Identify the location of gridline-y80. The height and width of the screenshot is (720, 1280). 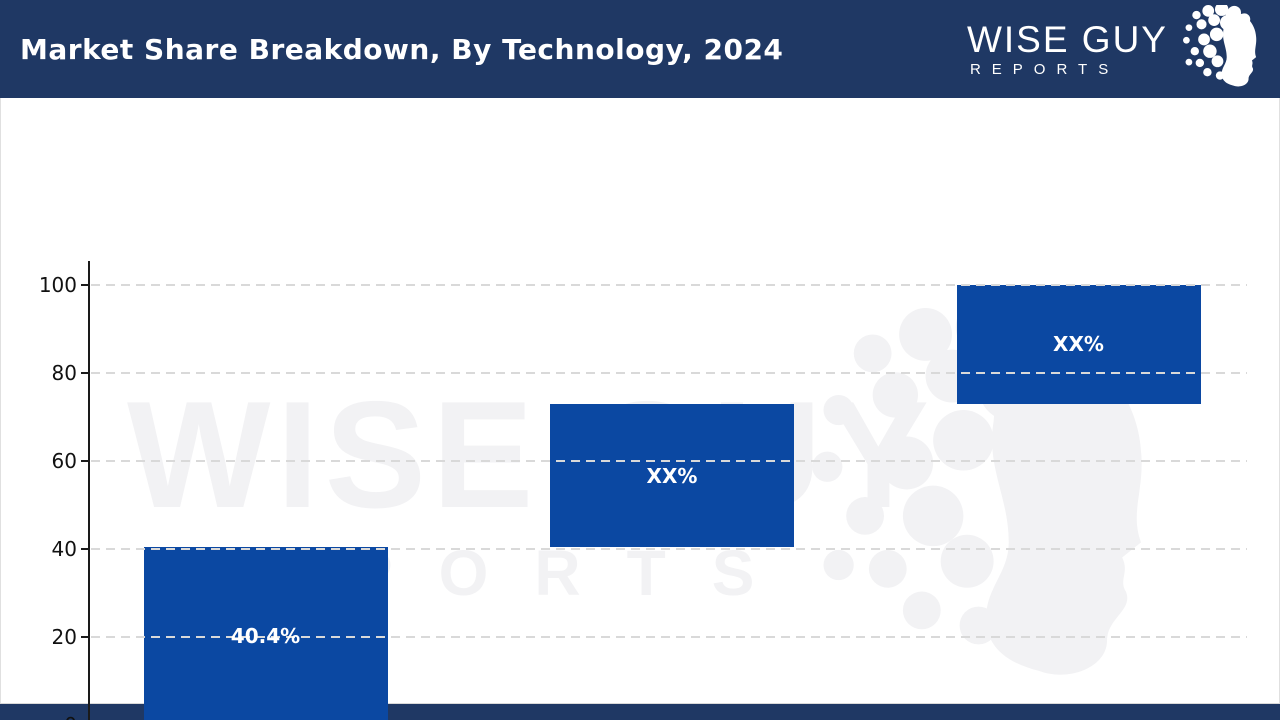
(669, 373).